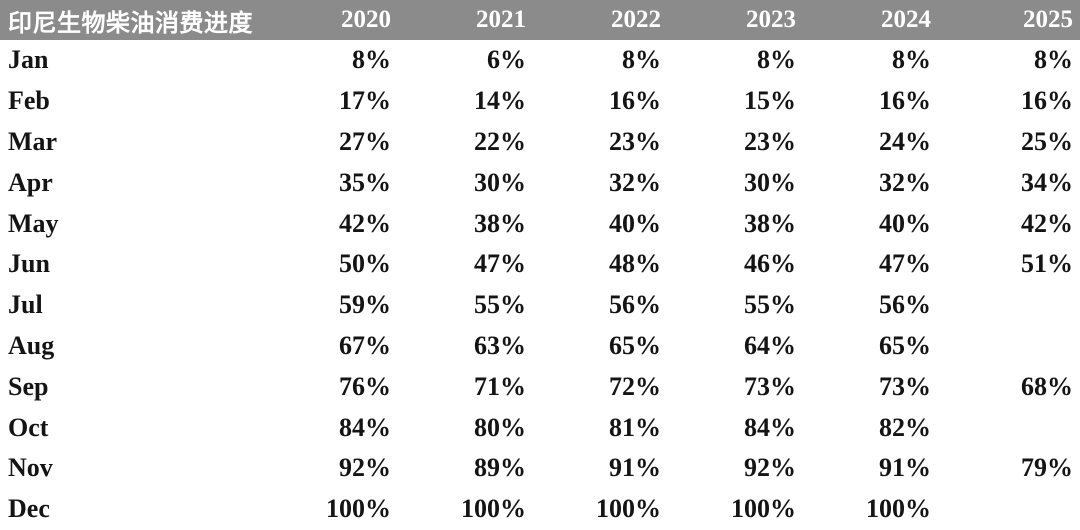 The width and height of the screenshot is (1080, 530). Describe the element at coordinates (365, 305) in the screenshot. I see `value-cell: 59%` at that location.